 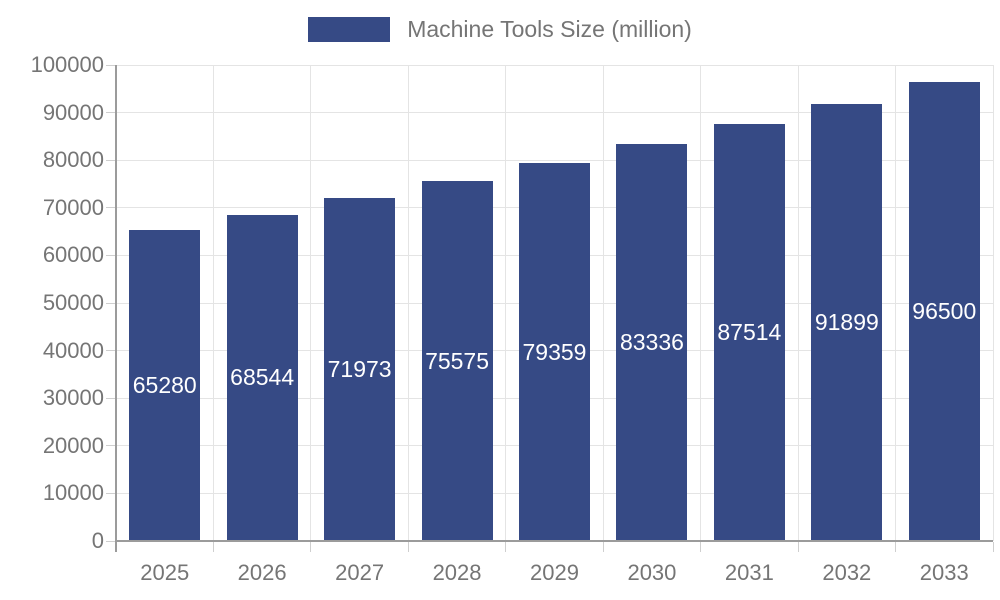 What do you see at coordinates (554, 572) in the screenshot?
I see `x-axis-tick-label: 2029` at bounding box center [554, 572].